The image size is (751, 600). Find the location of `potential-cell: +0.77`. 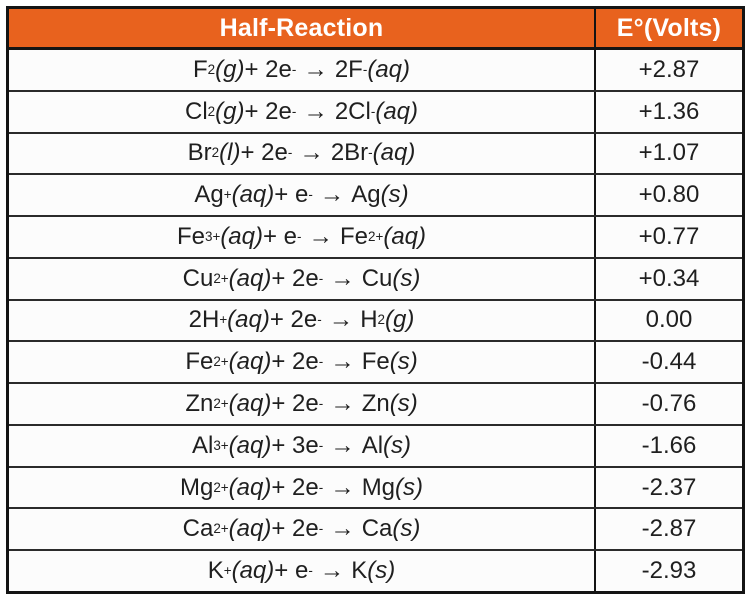

potential-cell: +0.77 is located at coordinates (669, 236).